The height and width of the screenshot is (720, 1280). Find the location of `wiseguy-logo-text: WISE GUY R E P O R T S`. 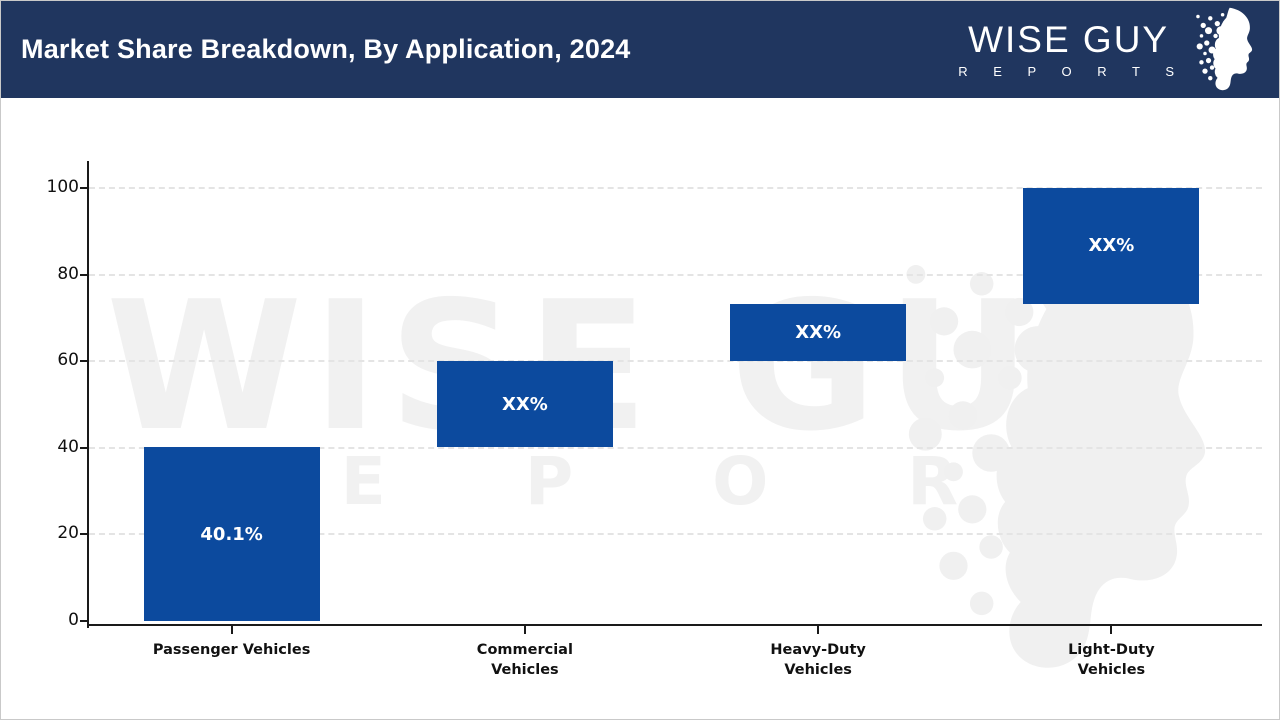

wiseguy-logo-text: WISE GUY R E P O R T S is located at coordinates (1068, 49).